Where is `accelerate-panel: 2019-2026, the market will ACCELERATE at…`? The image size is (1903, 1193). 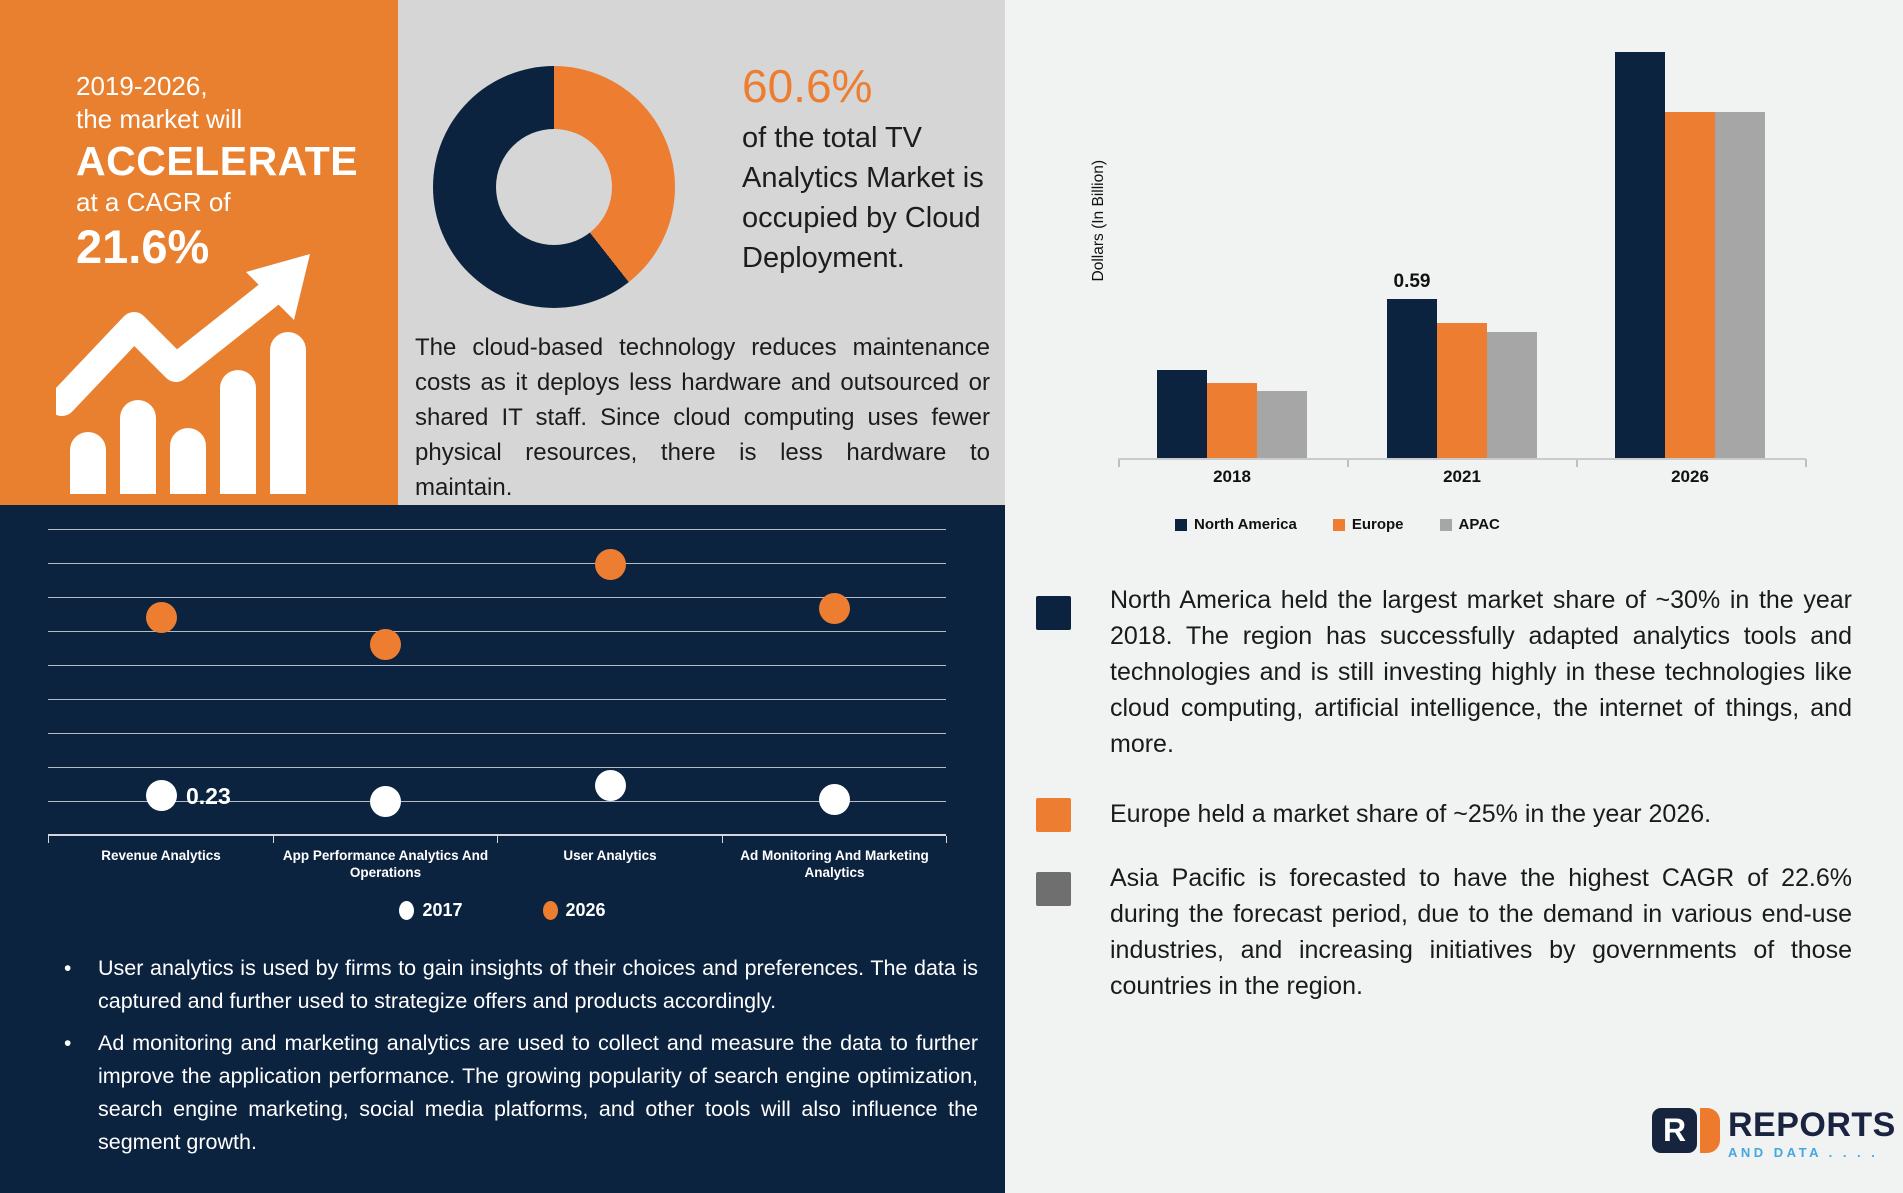 accelerate-panel: 2019-2026, the market will ACCELERATE at… is located at coordinates (199, 252).